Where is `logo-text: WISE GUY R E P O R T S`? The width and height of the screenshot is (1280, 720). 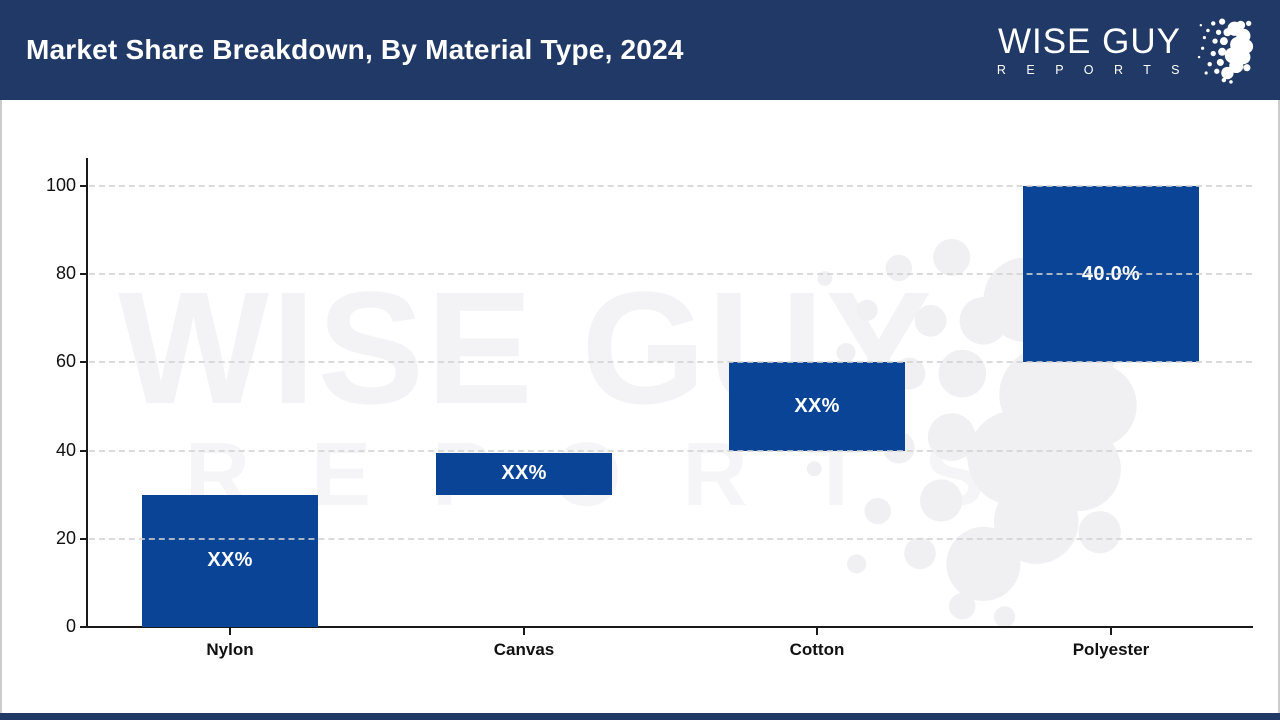
logo-text: WISE GUY R E P O R T S is located at coordinates (1089, 50).